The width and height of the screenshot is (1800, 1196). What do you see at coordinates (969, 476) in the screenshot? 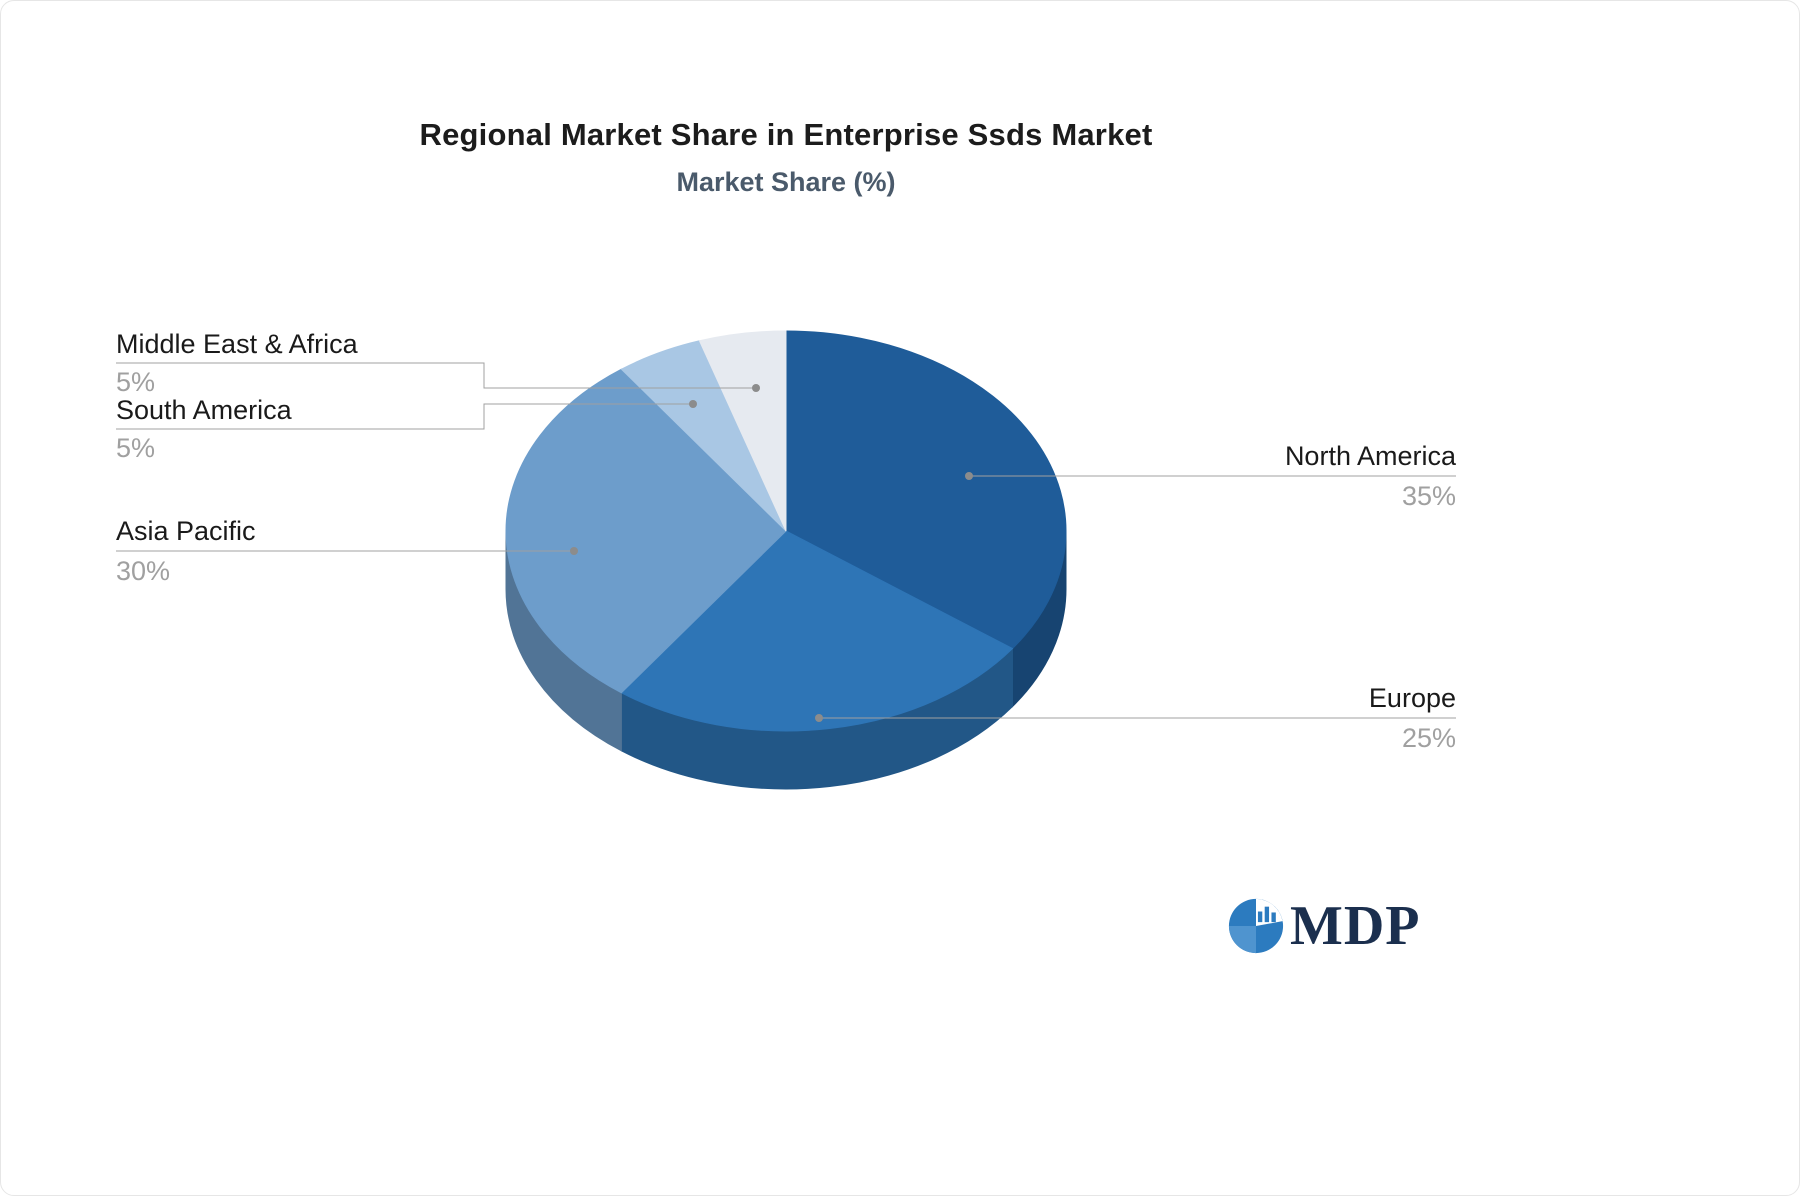
I see `leader-dot-north-america` at bounding box center [969, 476].